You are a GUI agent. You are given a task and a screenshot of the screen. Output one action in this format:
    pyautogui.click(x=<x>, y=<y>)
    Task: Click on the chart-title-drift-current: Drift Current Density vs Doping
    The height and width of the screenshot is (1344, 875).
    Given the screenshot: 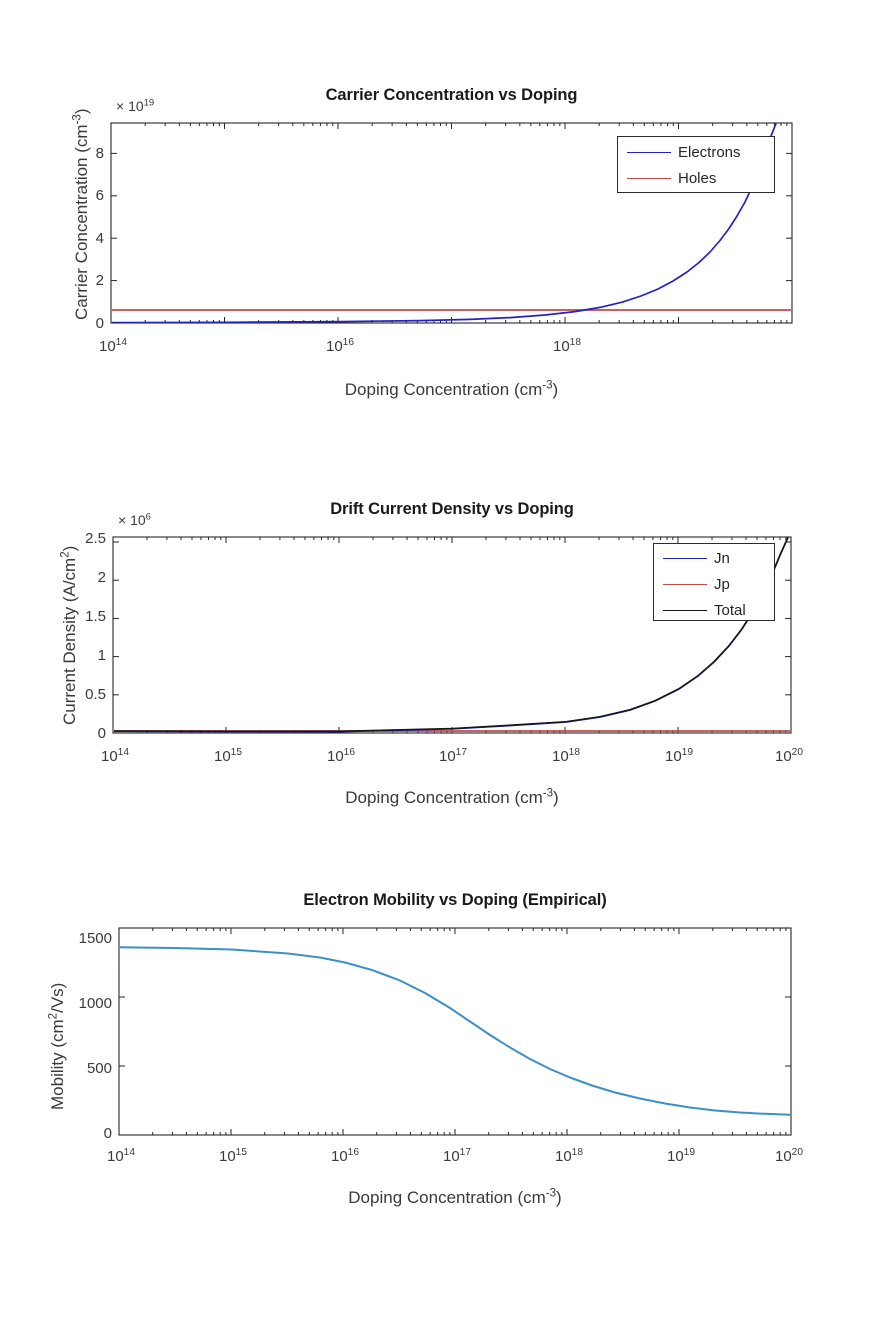 What is the action you would take?
    pyautogui.click(x=452, y=509)
    